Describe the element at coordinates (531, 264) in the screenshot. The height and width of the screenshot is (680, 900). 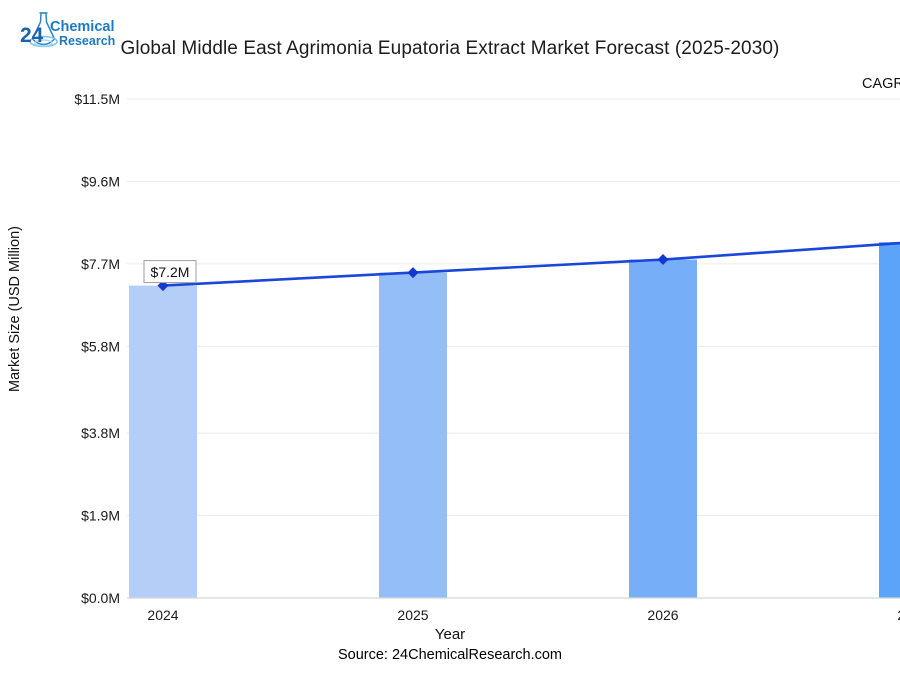
I see `trend-line` at that location.